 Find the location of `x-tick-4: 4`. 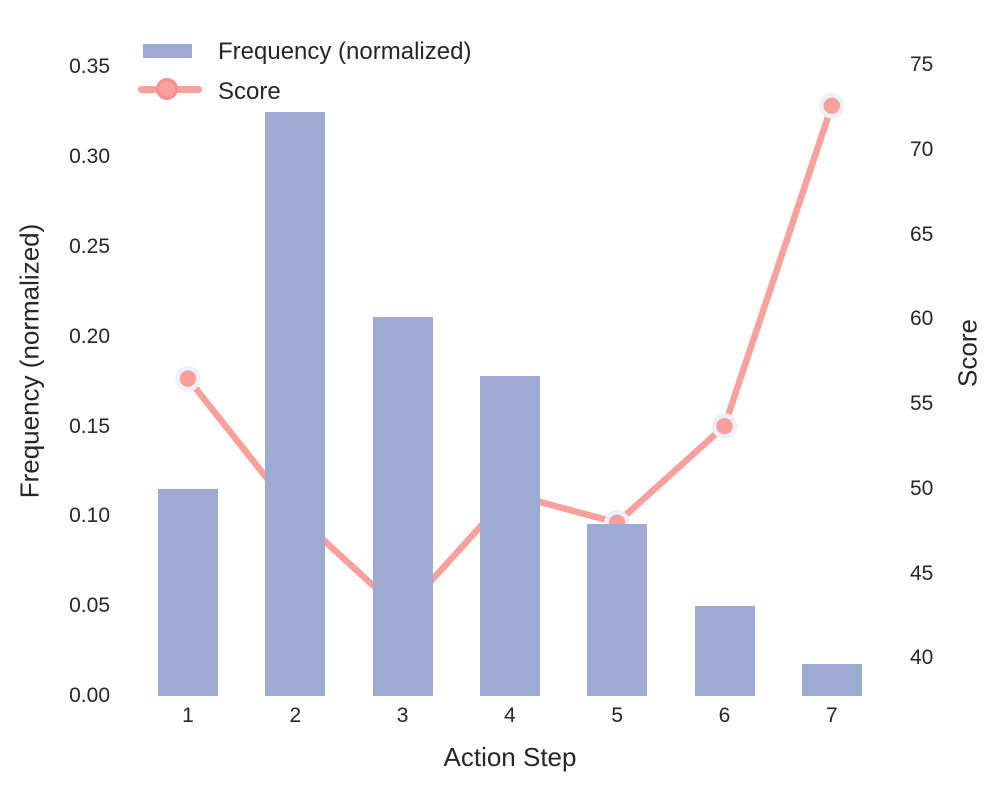

x-tick-4: 4 is located at coordinates (510, 715).